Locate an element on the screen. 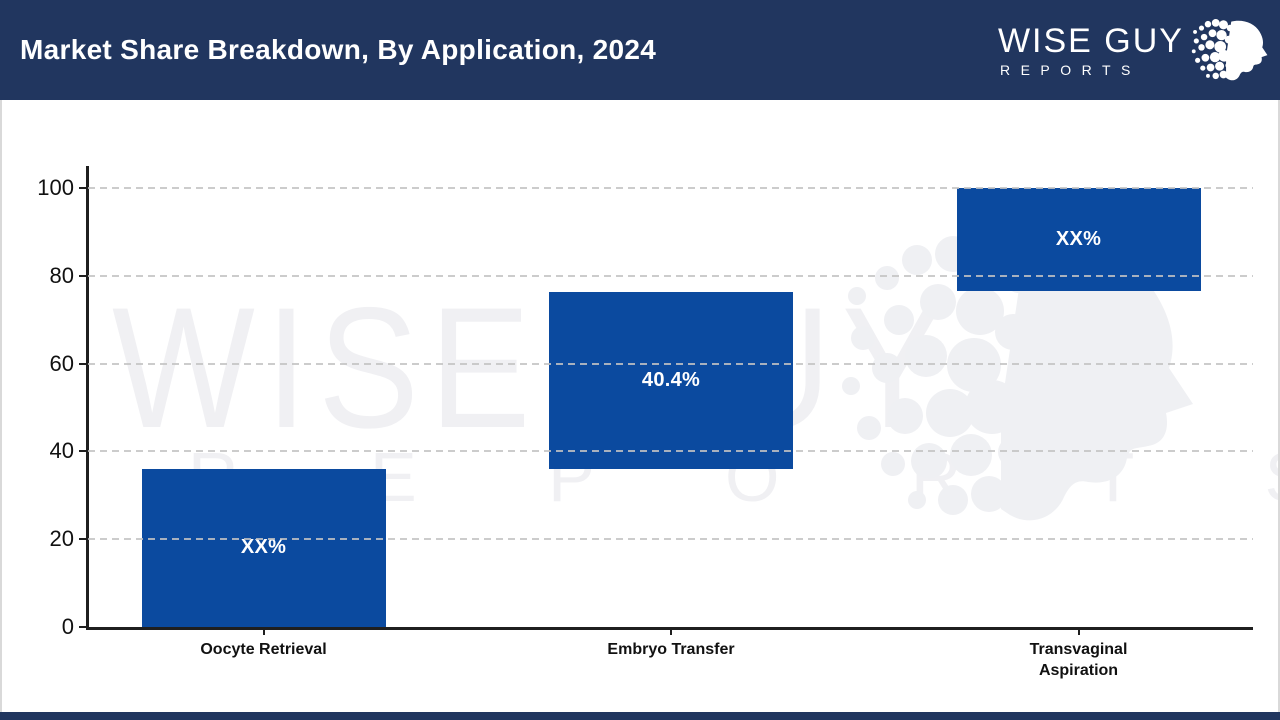  y-tick-label: 80 is located at coordinates (61, 275).